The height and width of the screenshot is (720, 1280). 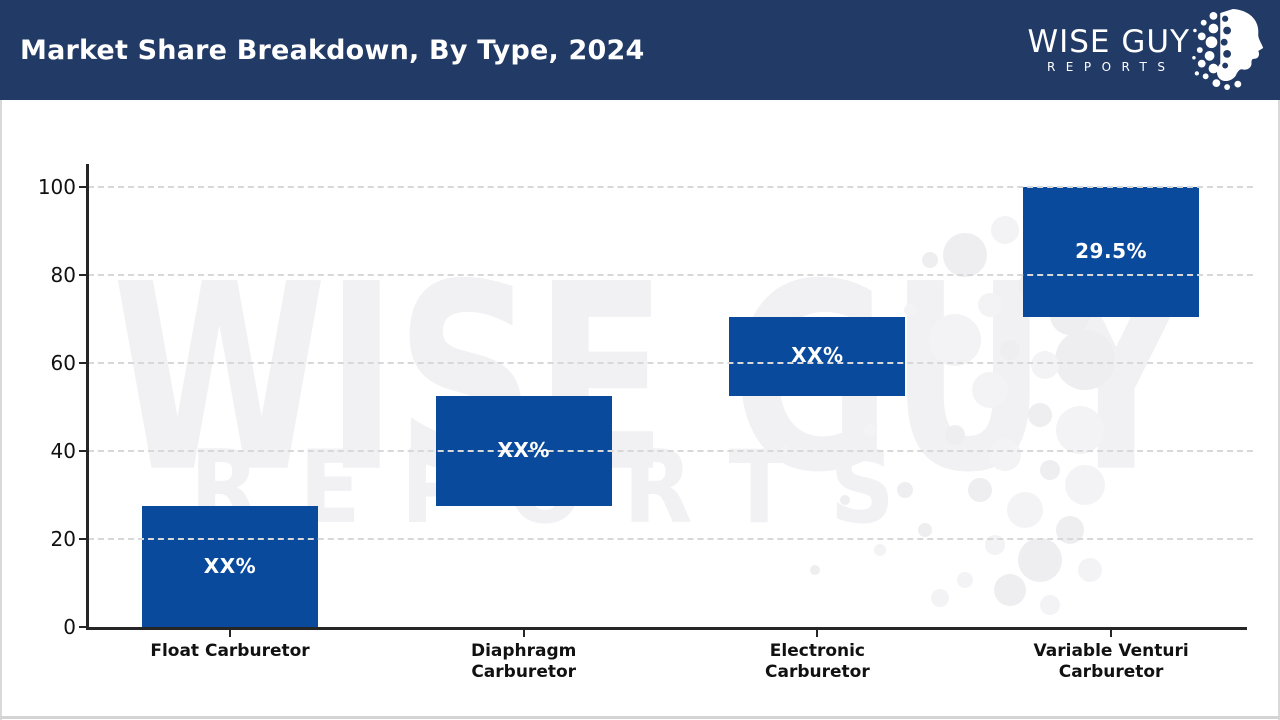 What do you see at coordinates (87, 396) in the screenshot?
I see `y-axis-line` at bounding box center [87, 396].